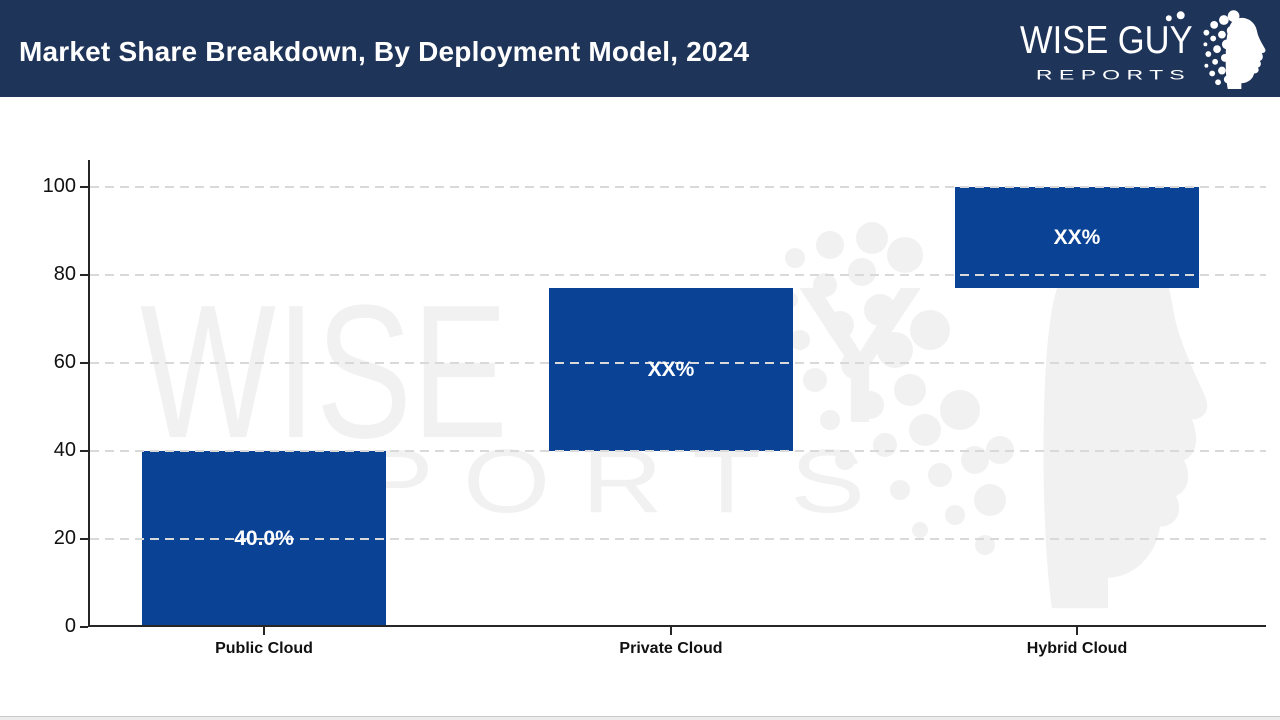 The height and width of the screenshot is (720, 1280). What do you see at coordinates (64, 450) in the screenshot?
I see `y-tick-label: 40` at bounding box center [64, 450].